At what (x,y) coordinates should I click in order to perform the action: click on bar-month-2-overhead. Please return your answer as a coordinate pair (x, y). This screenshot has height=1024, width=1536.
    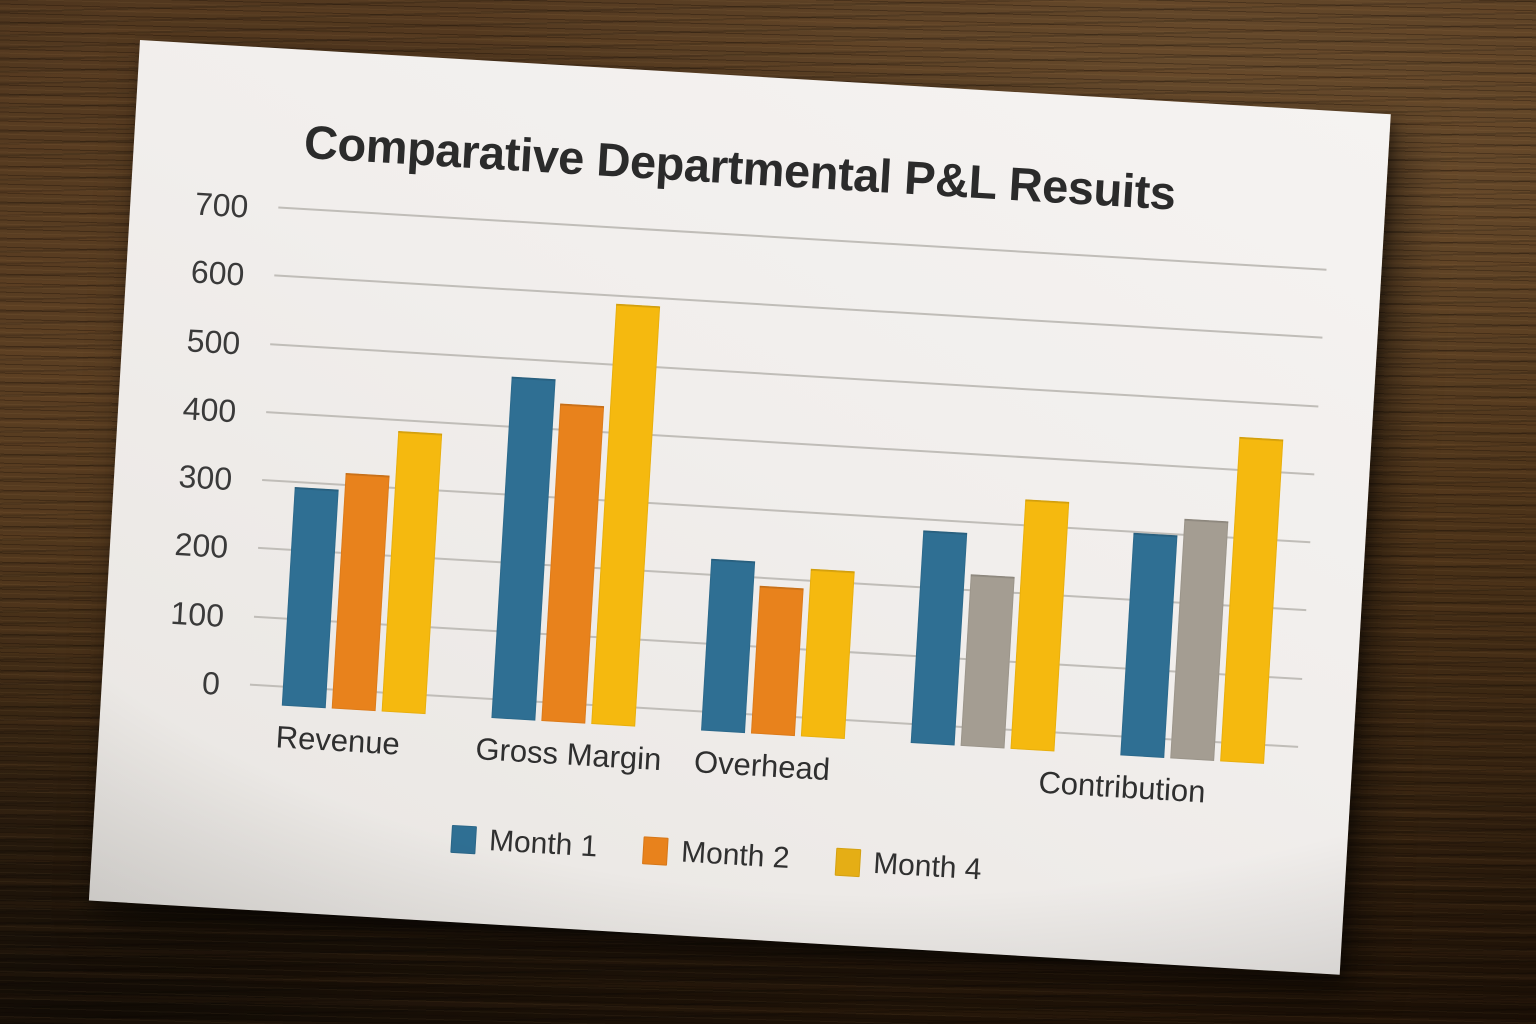
    Looking at the image, I should click on (777, 661).